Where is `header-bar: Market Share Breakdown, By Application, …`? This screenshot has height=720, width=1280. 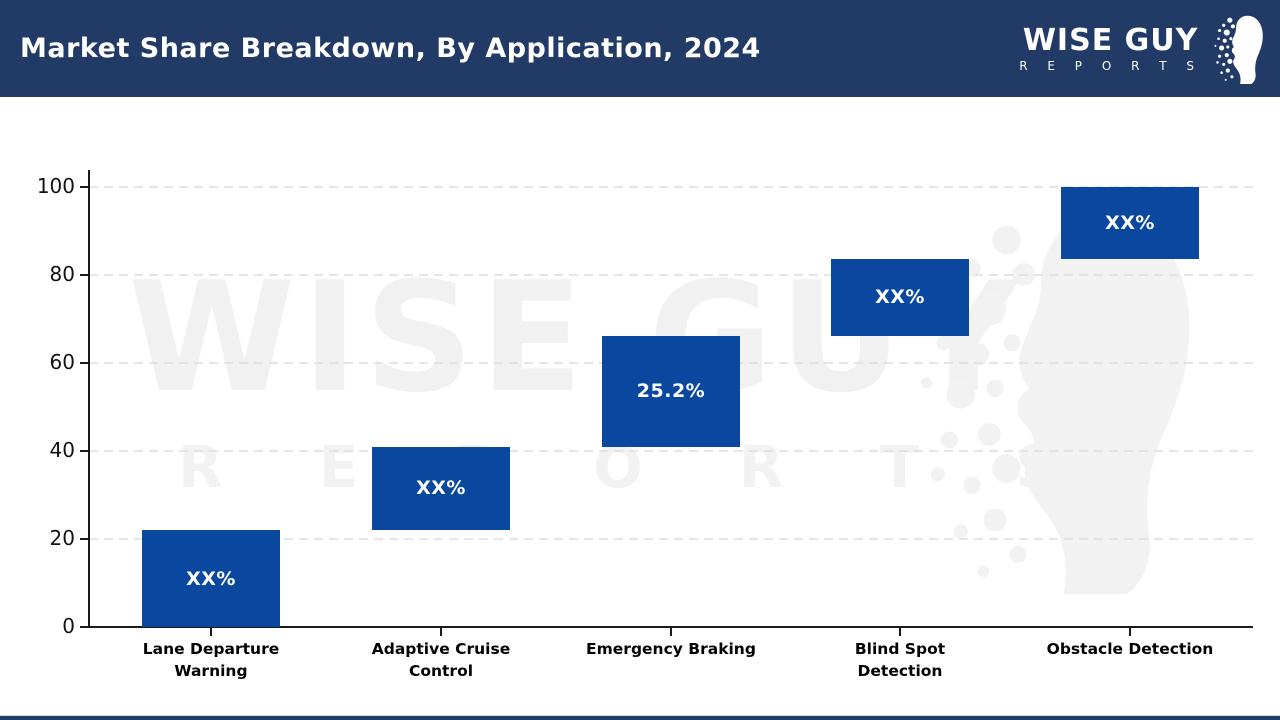 header-bar: Market Share Breakdown, By Application, … is located at coordinates (640, 48).